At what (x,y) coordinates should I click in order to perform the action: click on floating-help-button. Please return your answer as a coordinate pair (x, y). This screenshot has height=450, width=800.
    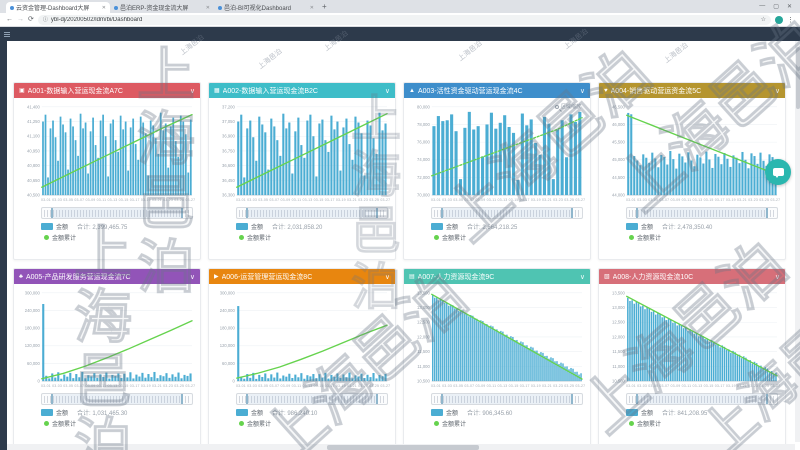
    Looking at the image, I should click on (778, 172).